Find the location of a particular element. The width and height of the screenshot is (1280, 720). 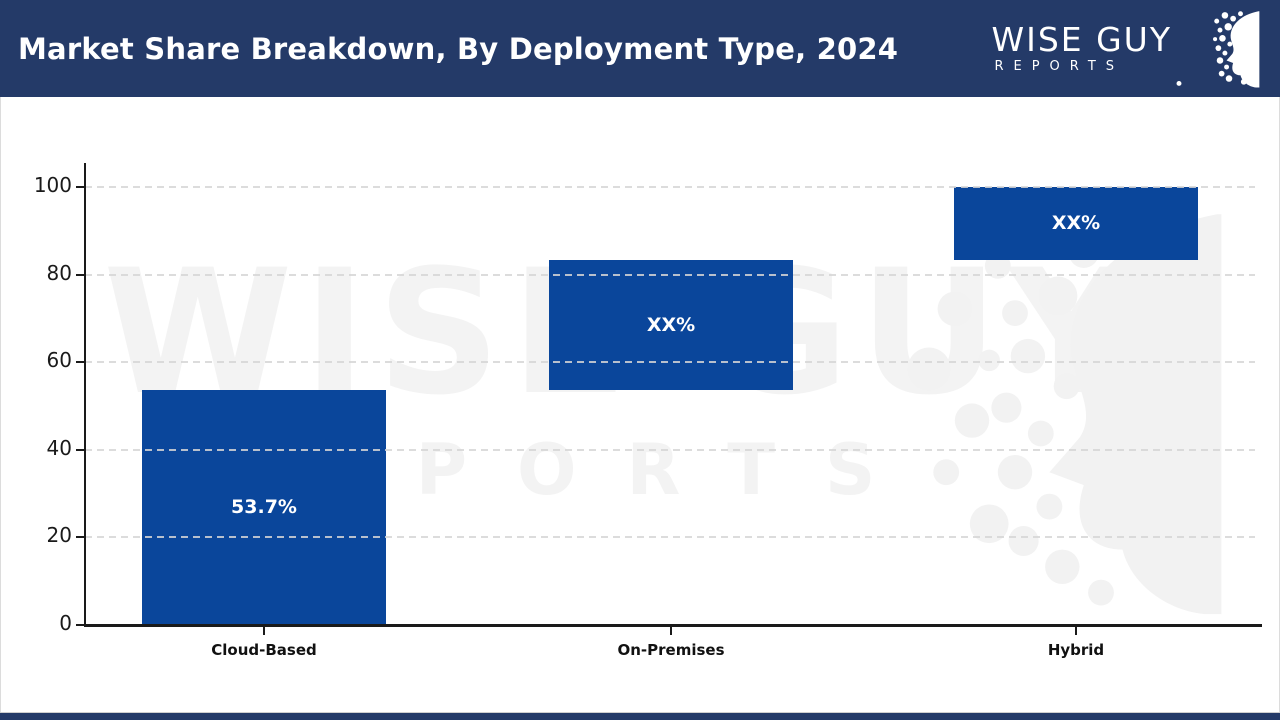

brand-logo: WISE GUY REPORTS is located at coordinates (1128, 49).